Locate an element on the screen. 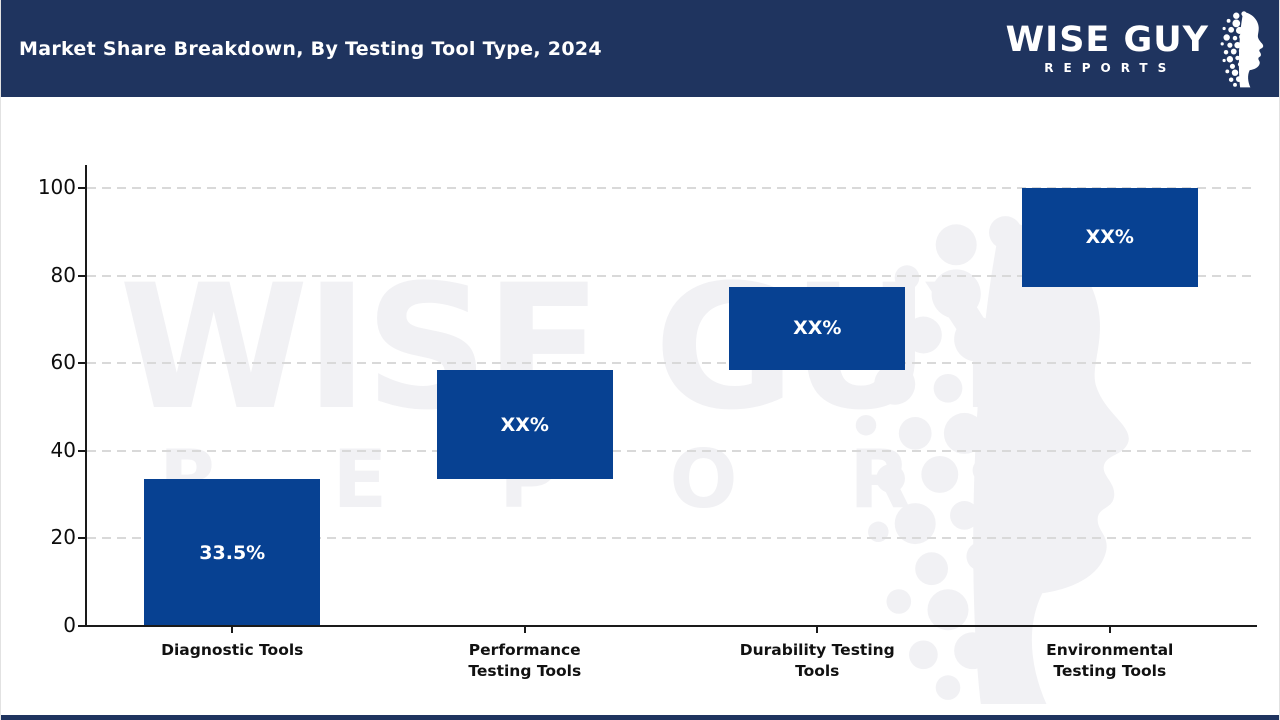  bar-value-label-4: XX% is located at coordinates (1109, 237).